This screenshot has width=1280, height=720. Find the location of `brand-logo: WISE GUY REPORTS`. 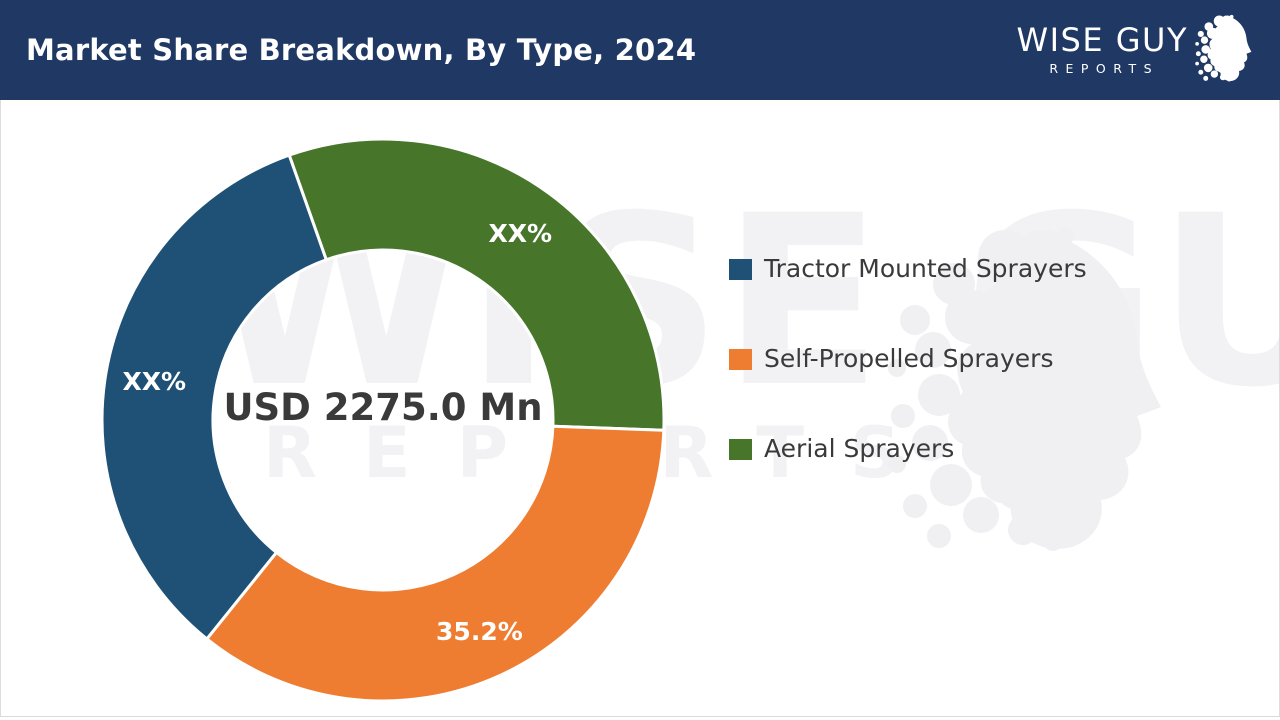

brand-logo: WISE GUY REPORTS is located at coordinates (1135, 50).